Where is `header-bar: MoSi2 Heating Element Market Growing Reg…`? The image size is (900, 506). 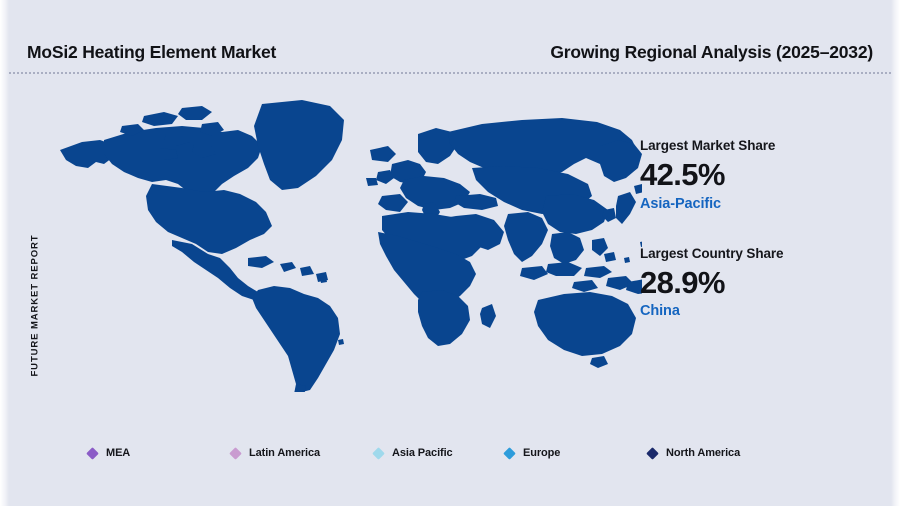
header-bar: MoSi2 Heating Element Market Growing Reg… is located at coordinates (450, 52).